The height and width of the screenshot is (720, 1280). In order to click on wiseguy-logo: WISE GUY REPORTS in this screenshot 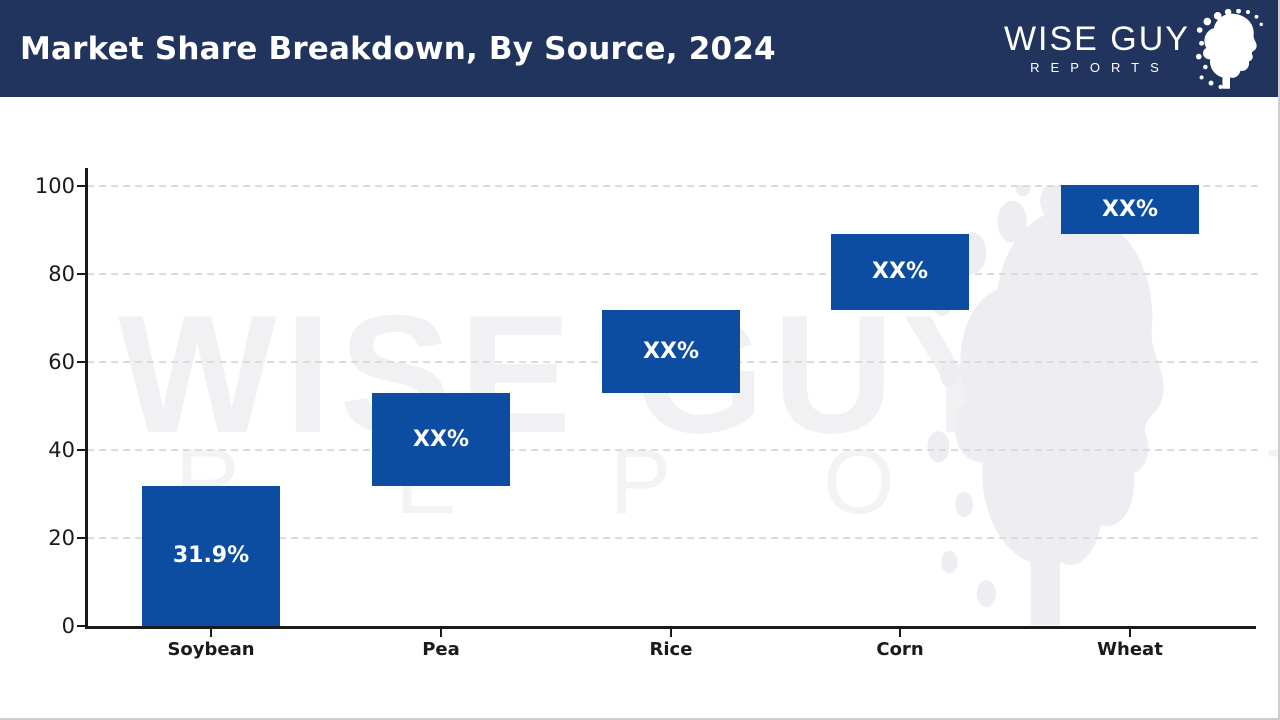, I will do `click(1134, 48)`.